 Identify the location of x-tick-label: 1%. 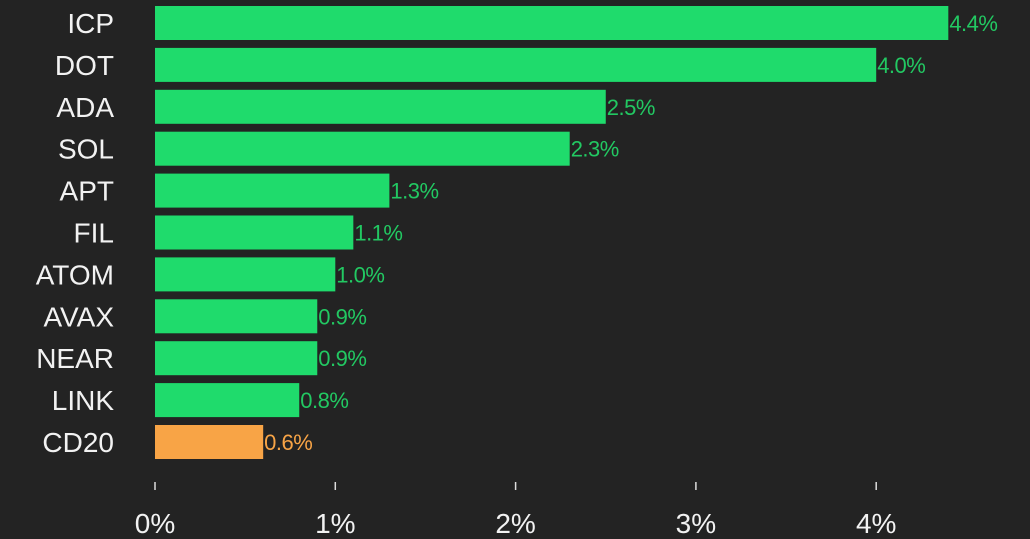
(335, 523).